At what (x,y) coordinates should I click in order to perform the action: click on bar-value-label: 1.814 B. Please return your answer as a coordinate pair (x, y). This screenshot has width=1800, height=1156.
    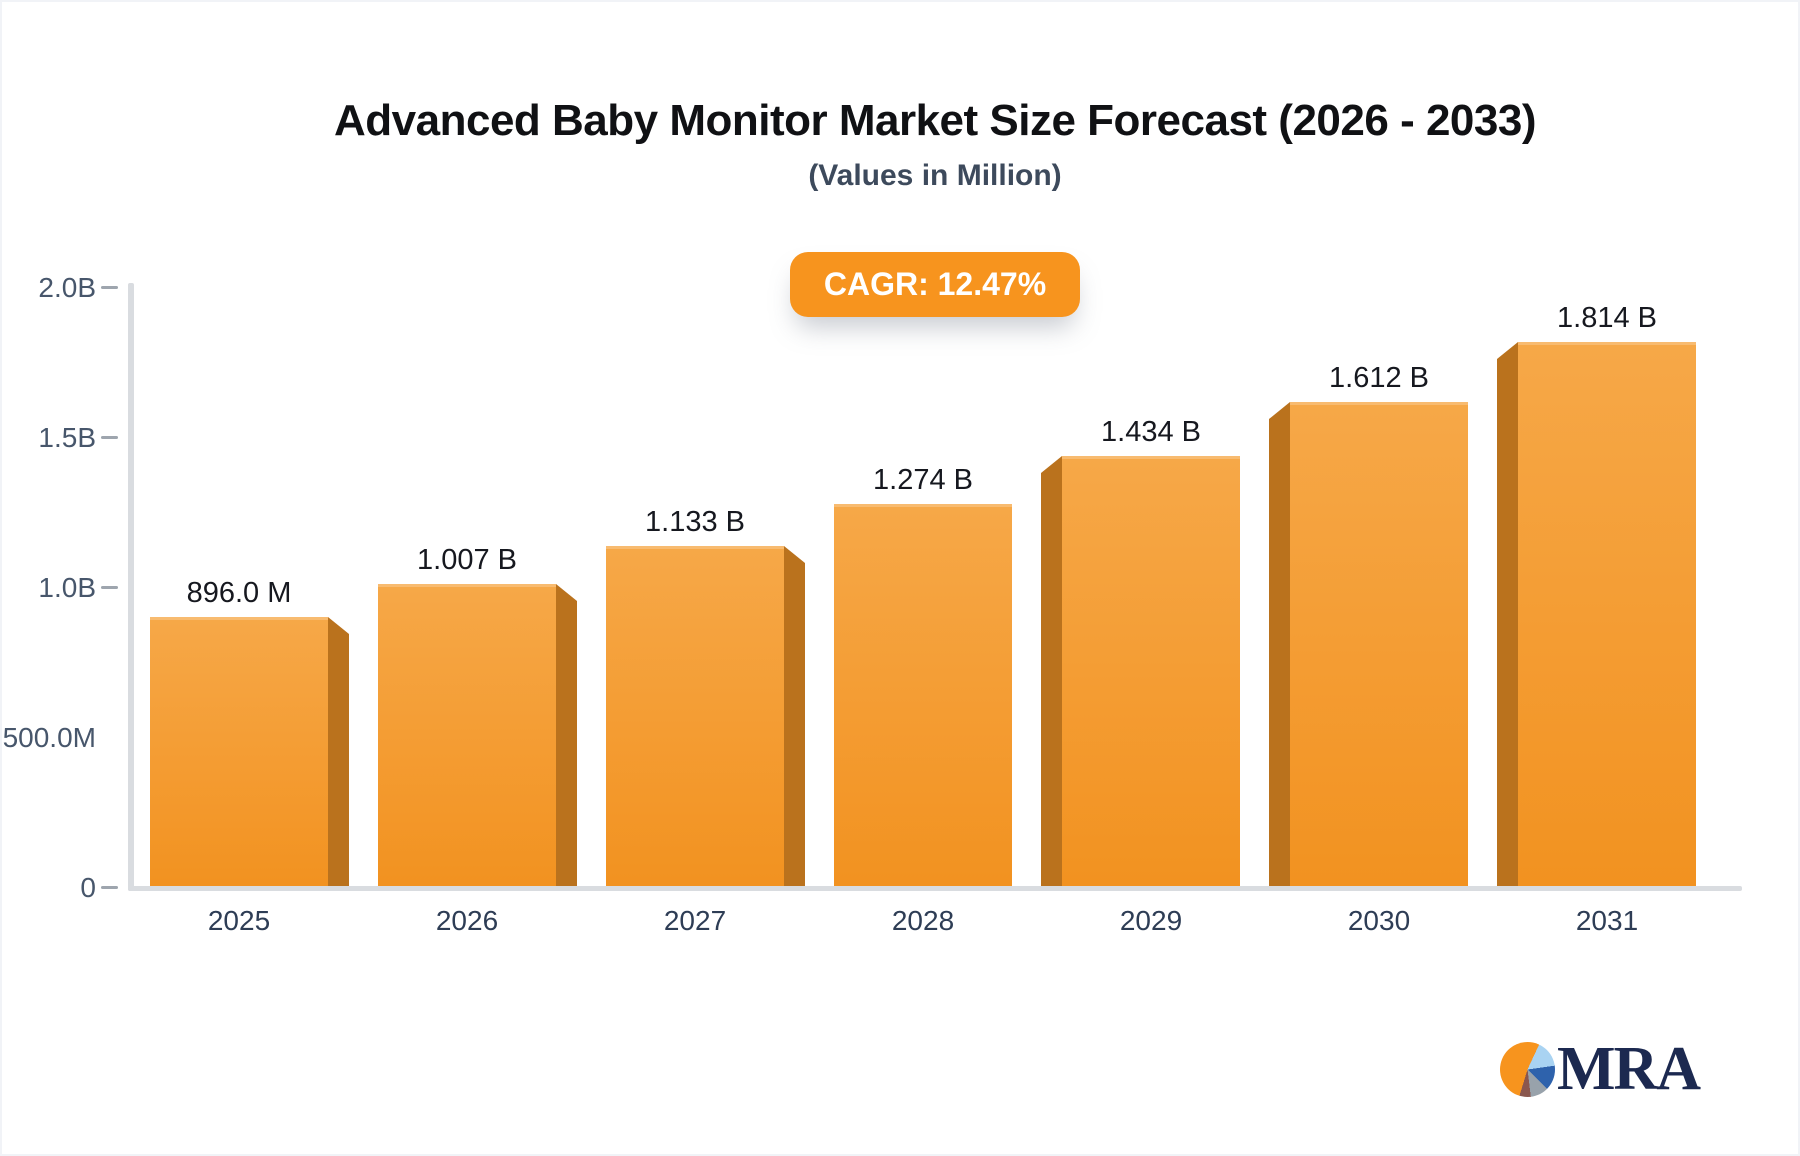
    Looking at the image, I should click on (1607, 318).